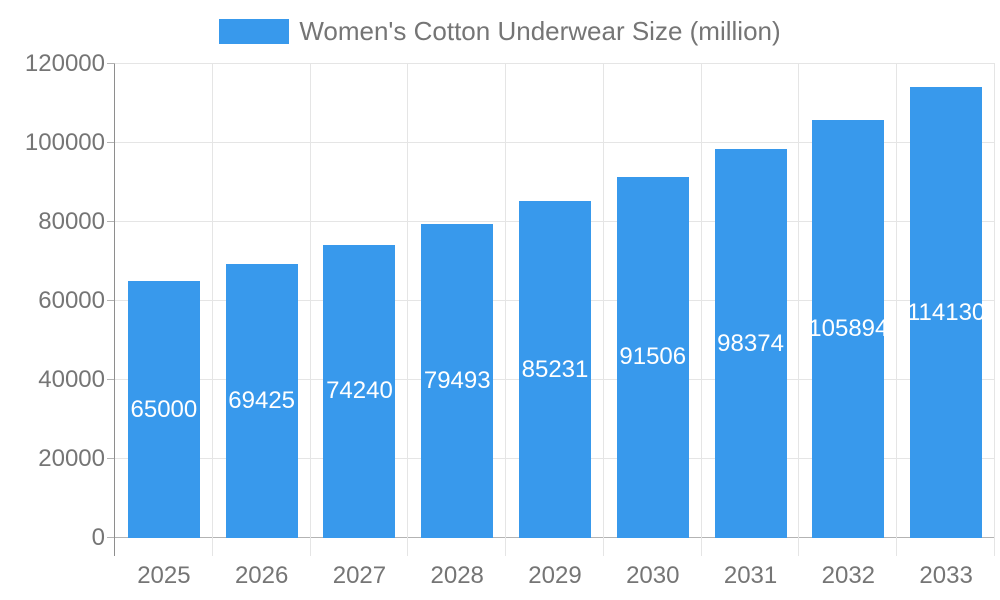 This screenshot has height=600, width=1000. What do you see at coordinates (555, 575) in the screenshot?
I see `x-axis-label: 2029` at bounding box center [555, 575].